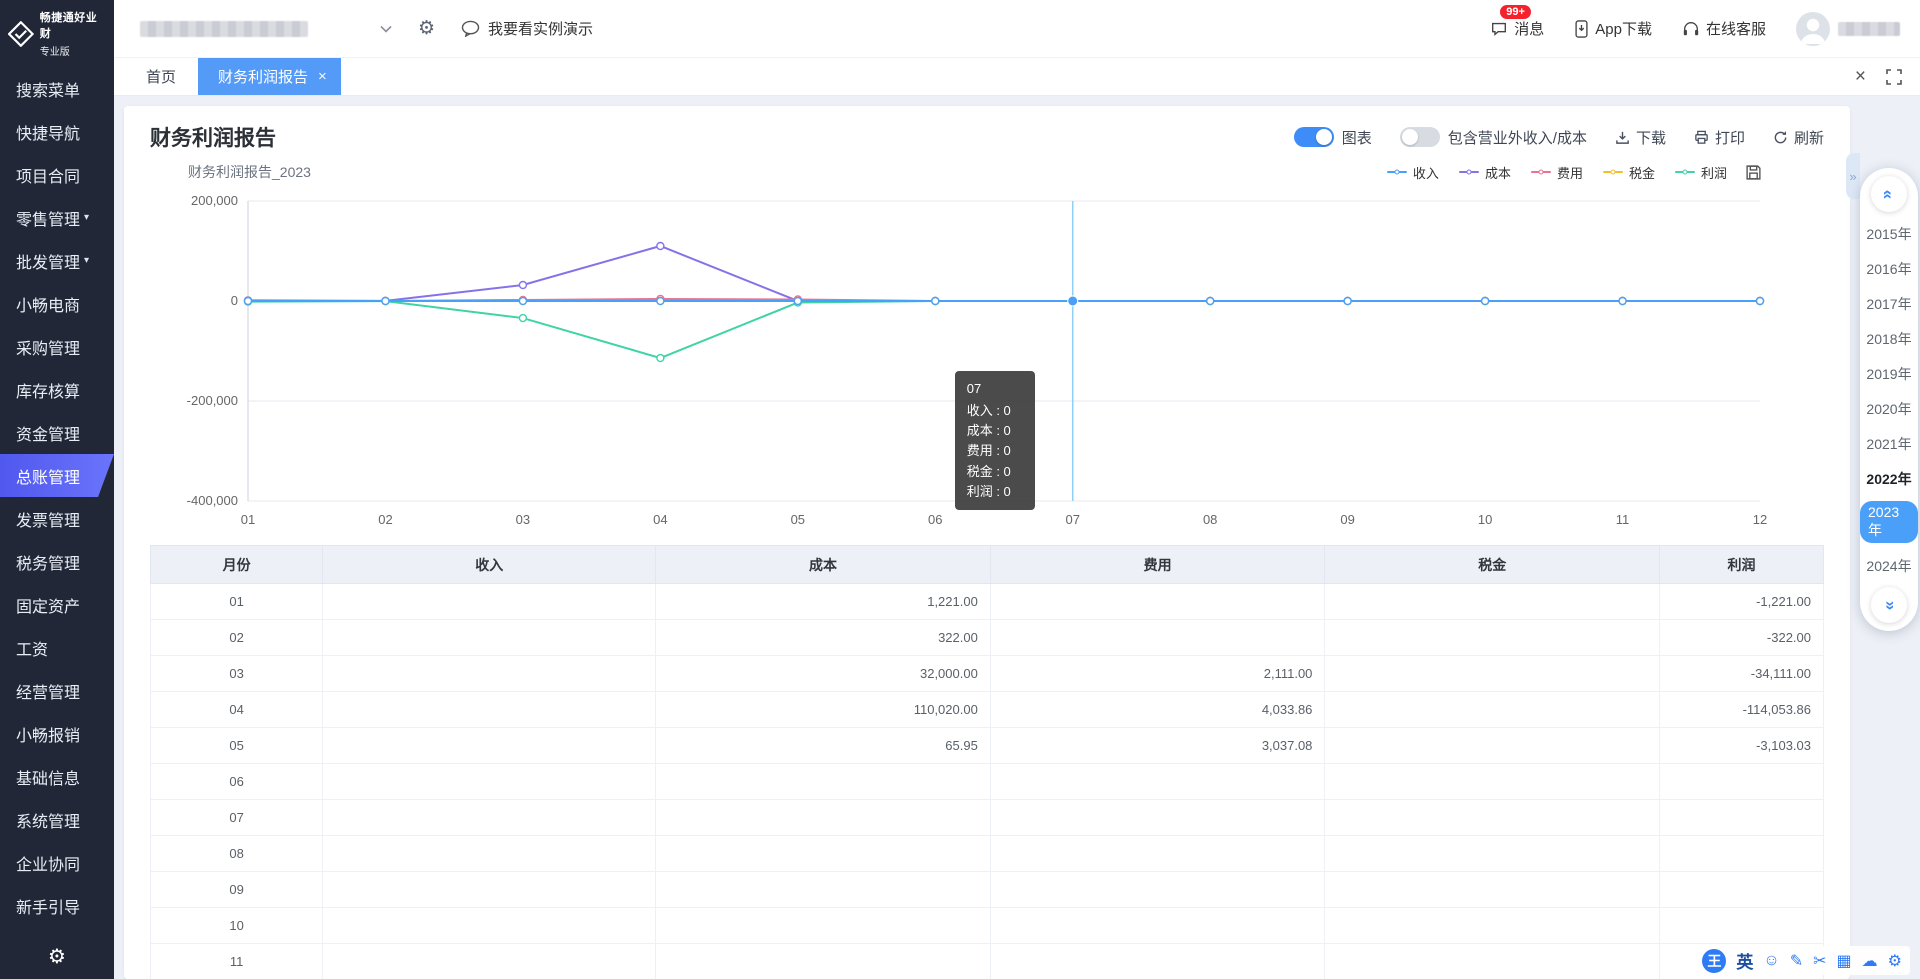 This screenshot has width=1920, height=979. Describe the element at coordinates (161, 77) in the screenshot. I see `tab-home: 首页` at that location.